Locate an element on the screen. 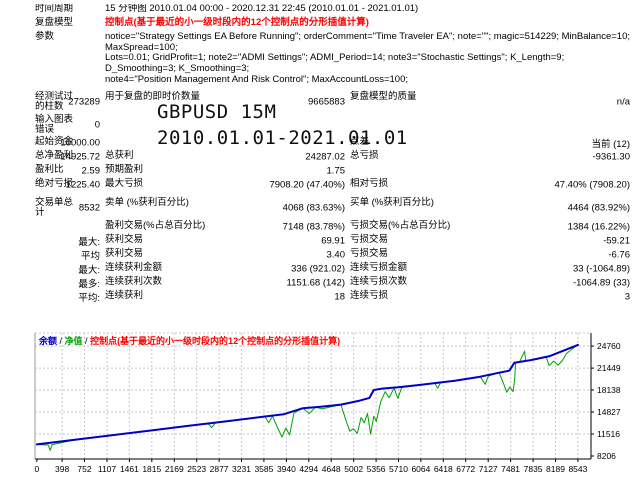  report-row: 输入图表错误 0 is located at coordinates (332, 125).